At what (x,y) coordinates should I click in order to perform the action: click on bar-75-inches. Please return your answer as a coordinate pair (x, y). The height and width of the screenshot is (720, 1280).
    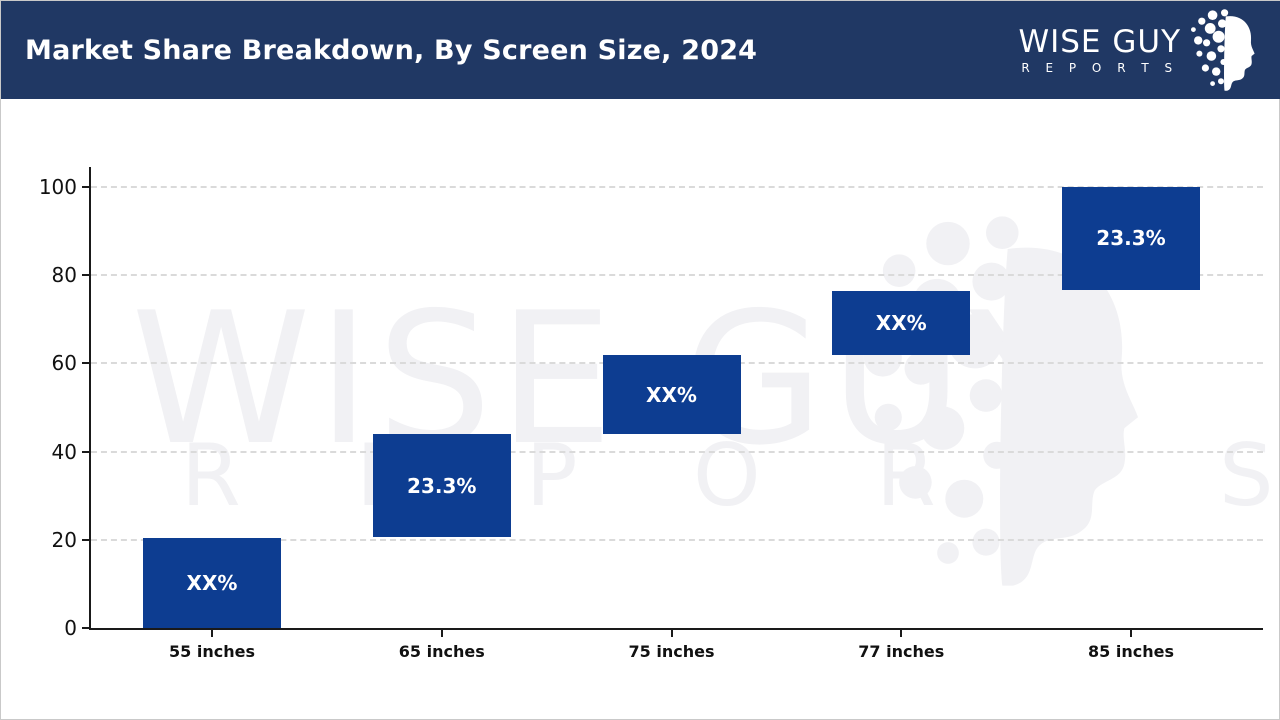
    Looking at the image, I should click on (671, 395).